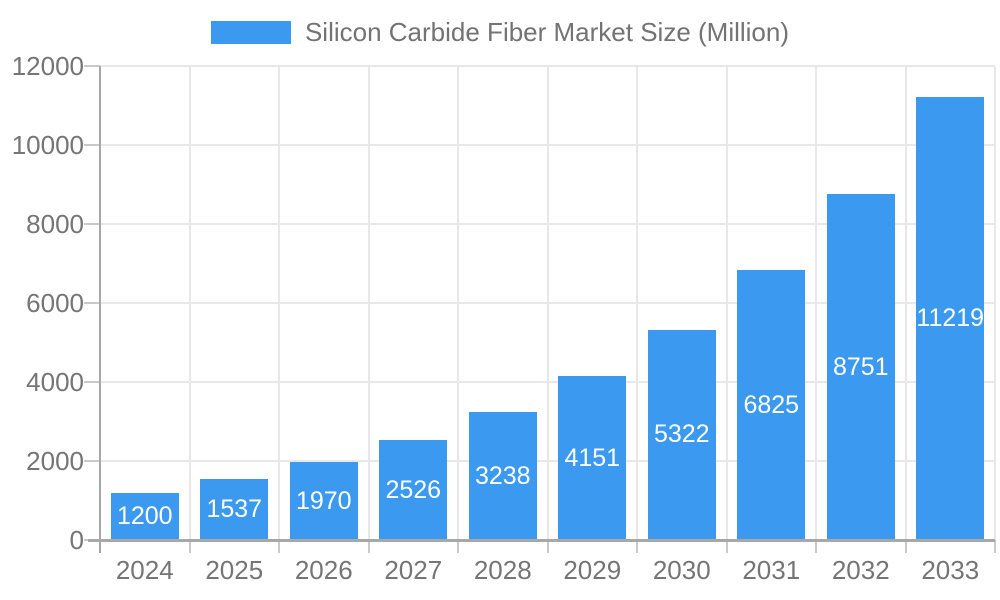 Image resolution: width=1000 pixels, height=600 pixels. I want to click on bar-value-label: 1537, so click(234, 509).